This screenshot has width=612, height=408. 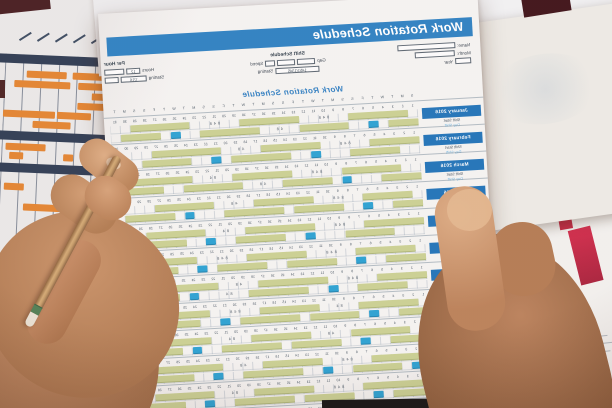 What do you see at coordinates (25, 36) in the screenshot?
I see `gantt-column-tick` at bounding box center [25, 36].